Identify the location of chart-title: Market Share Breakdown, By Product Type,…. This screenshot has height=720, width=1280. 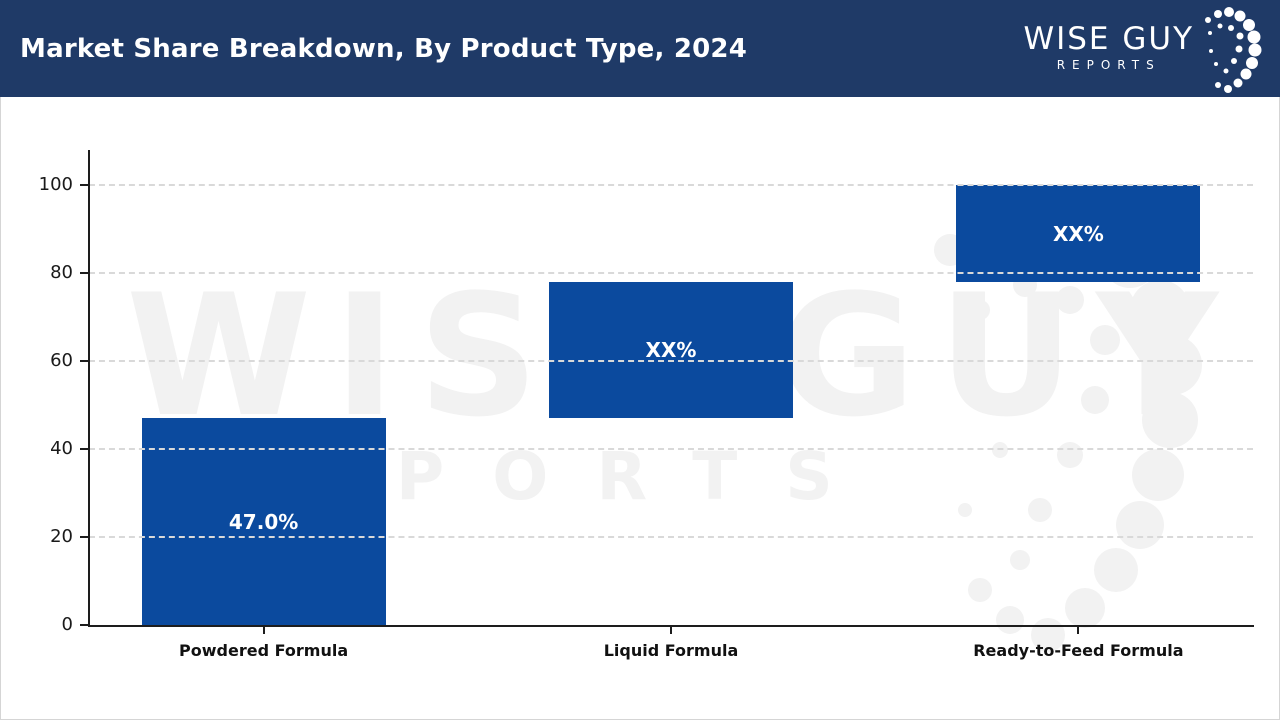
(383, 48).